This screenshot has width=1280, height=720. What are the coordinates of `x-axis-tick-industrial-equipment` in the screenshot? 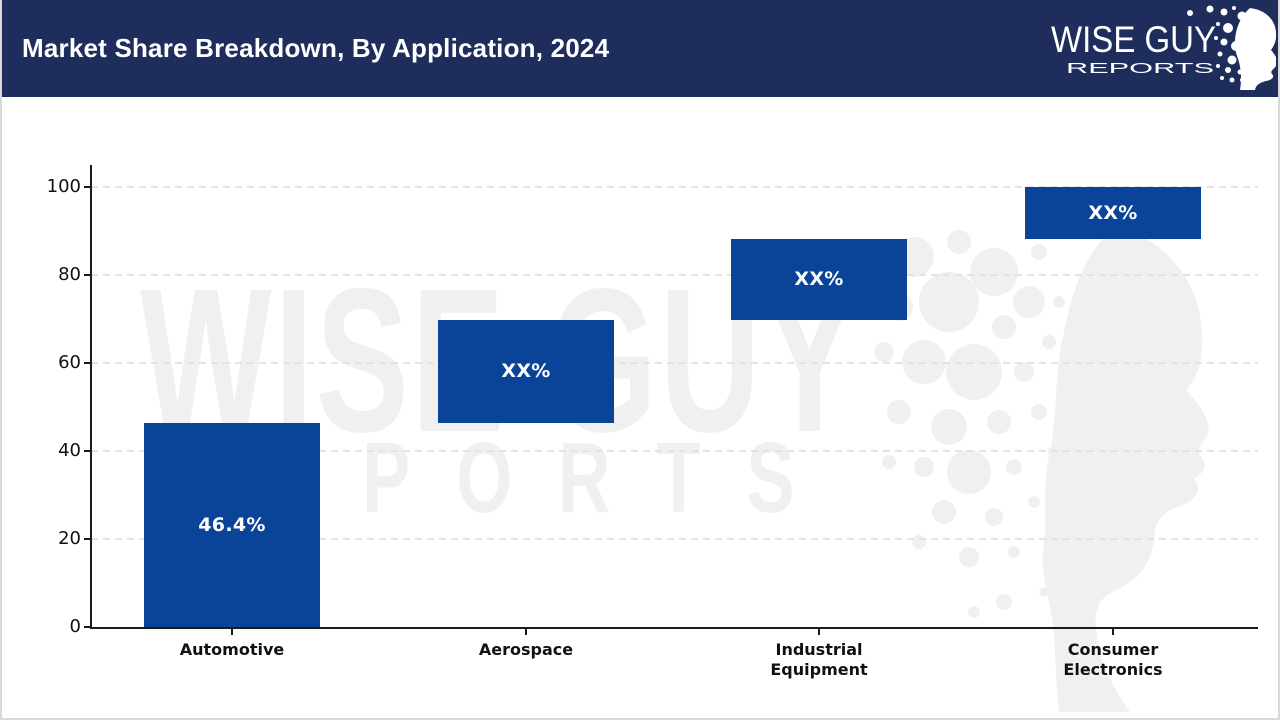 It's located at (819, 632).